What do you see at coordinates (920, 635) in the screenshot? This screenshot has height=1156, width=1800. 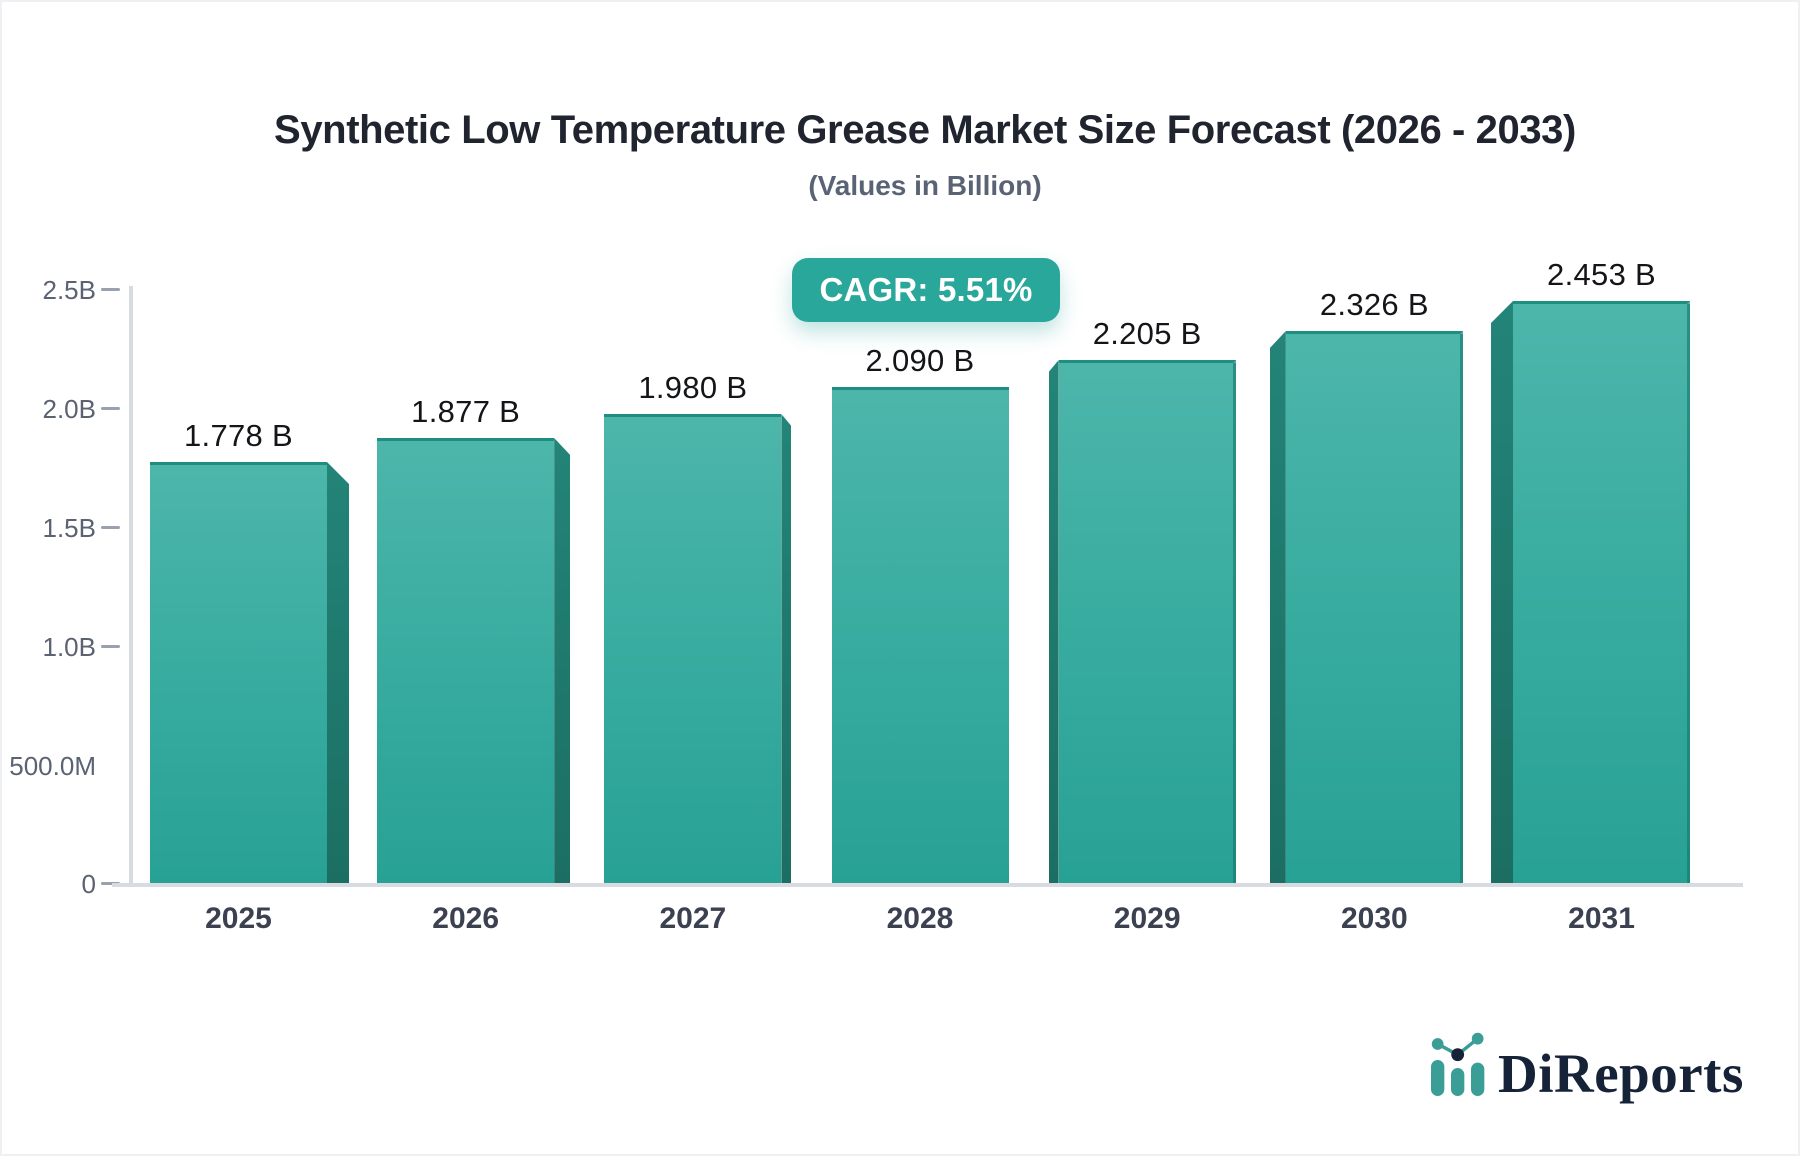 I see `bar-2028` at bounding box center [920, 635].